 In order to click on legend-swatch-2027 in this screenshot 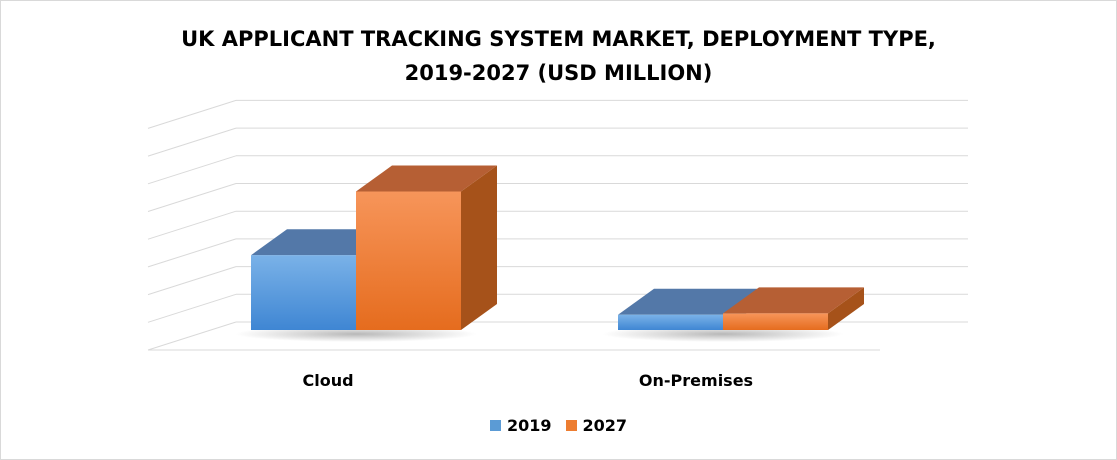, I will do `click(571, 425)`.